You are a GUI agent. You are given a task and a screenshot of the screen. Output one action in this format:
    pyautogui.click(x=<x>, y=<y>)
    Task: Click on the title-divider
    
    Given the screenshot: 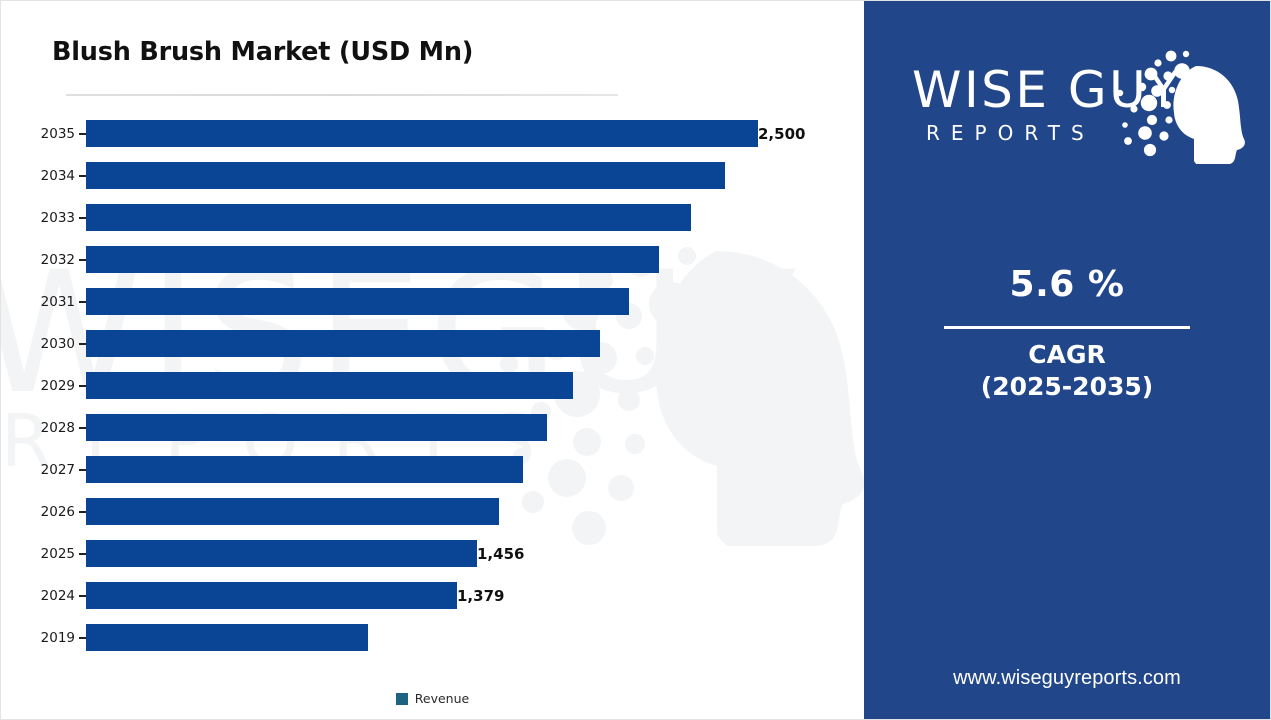 What is the action you would take?
    pyautogui.click(x=342, y=95)
    